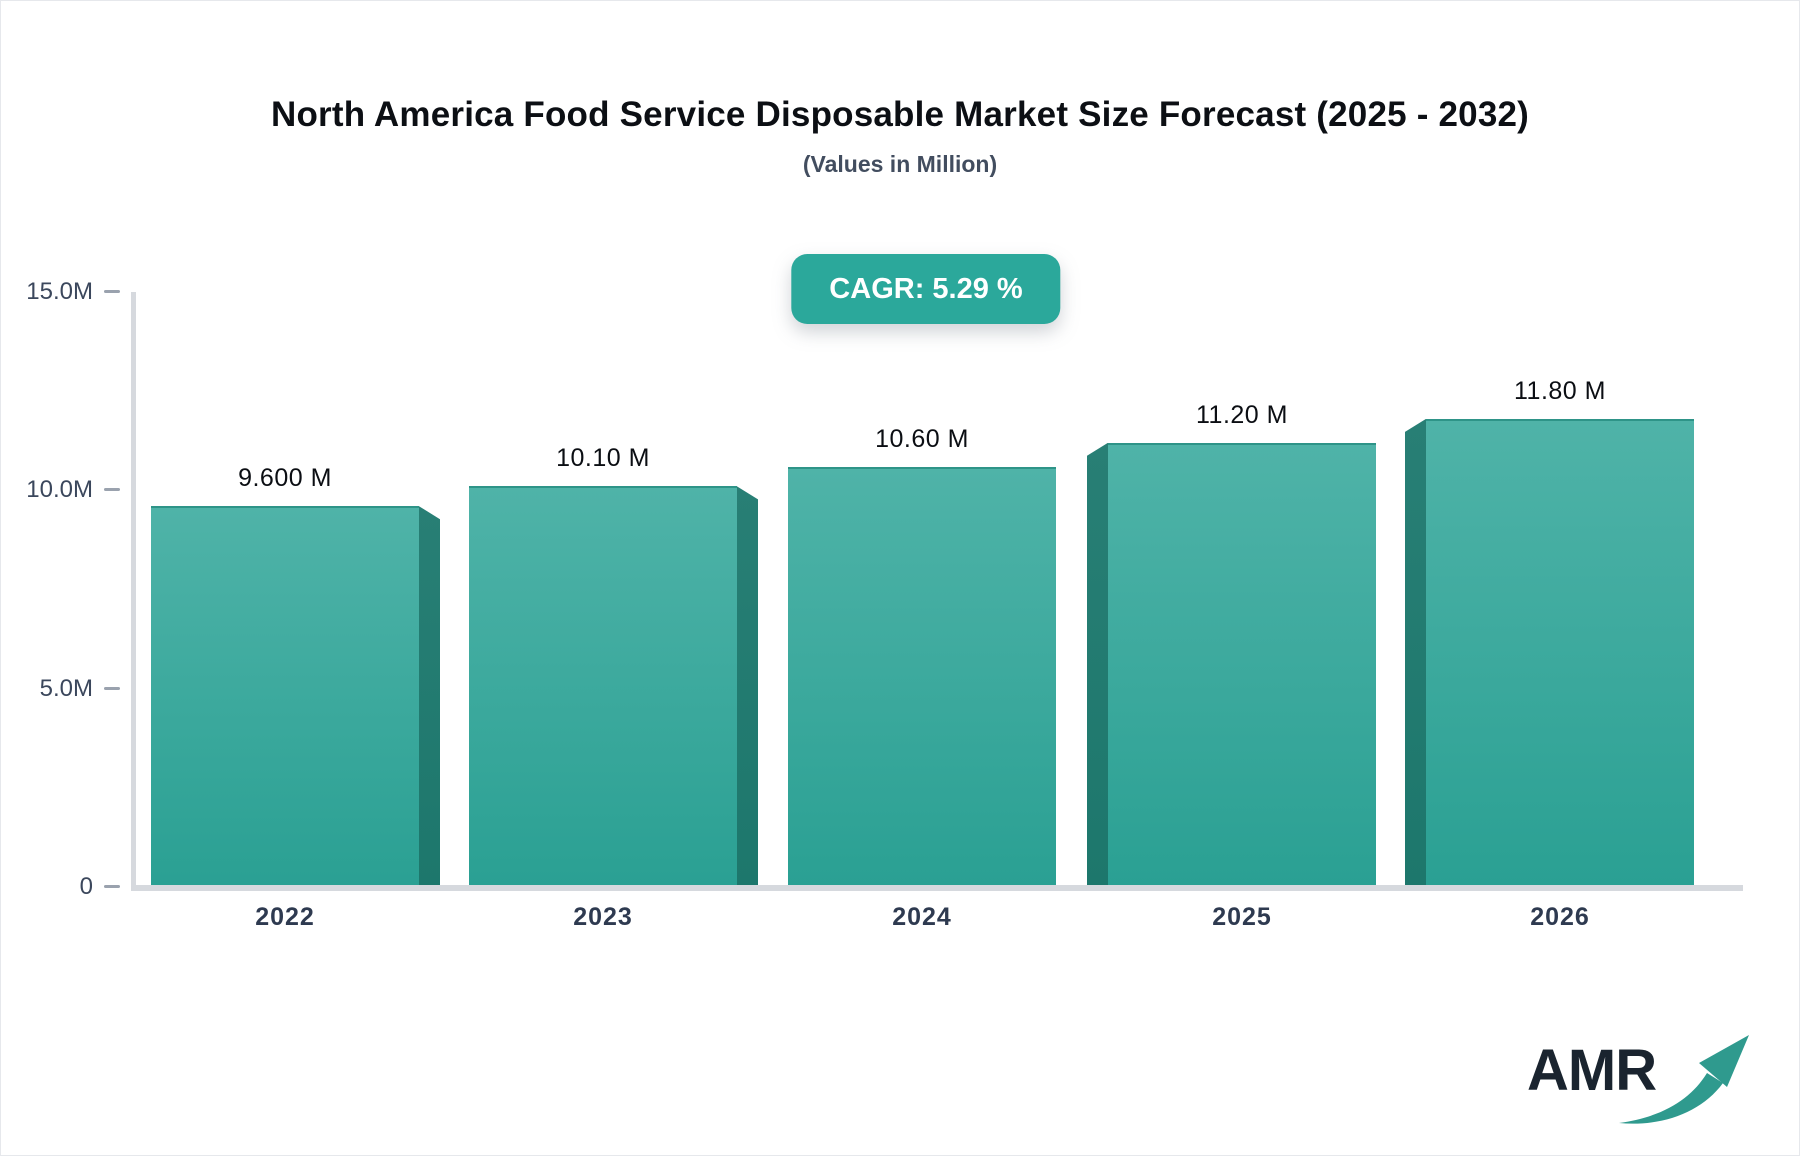  Describe the element at coordinates (66, 688) in the screenshot. I see `y-axis-tick-label: 5.0M` at that location.